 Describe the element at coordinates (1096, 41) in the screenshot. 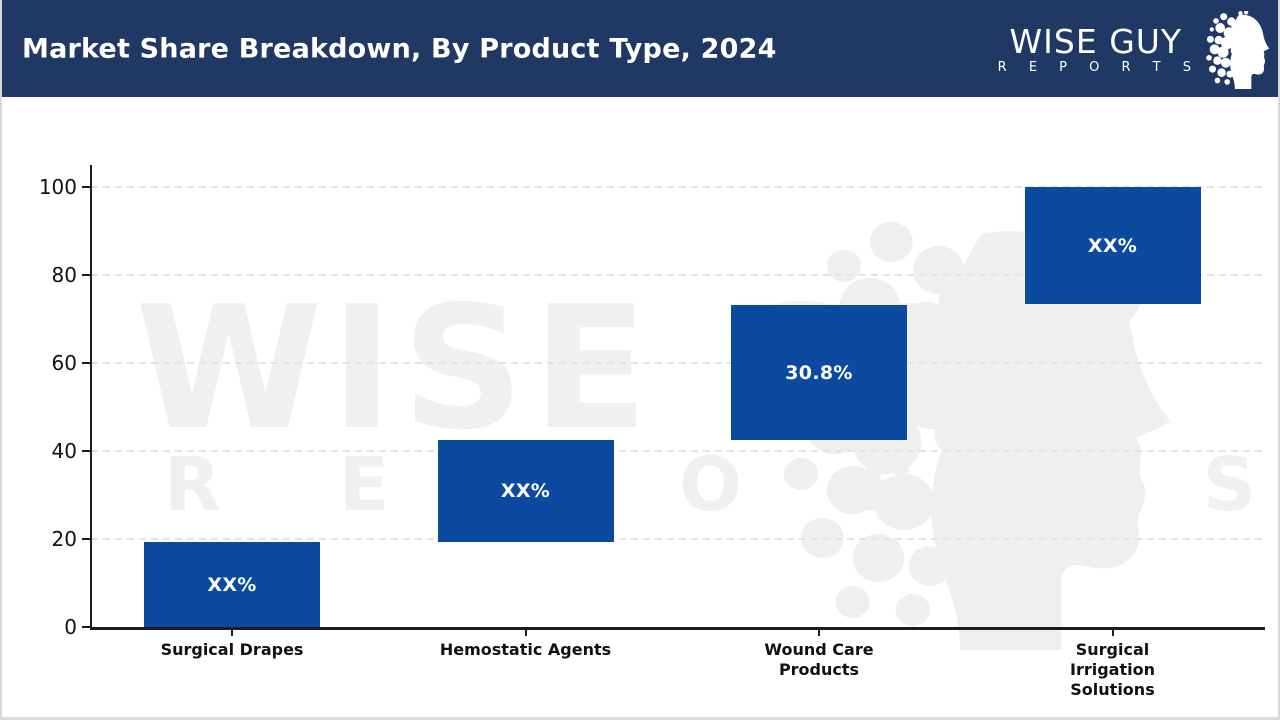

I see `brand-name: WISE GUY` at that location.